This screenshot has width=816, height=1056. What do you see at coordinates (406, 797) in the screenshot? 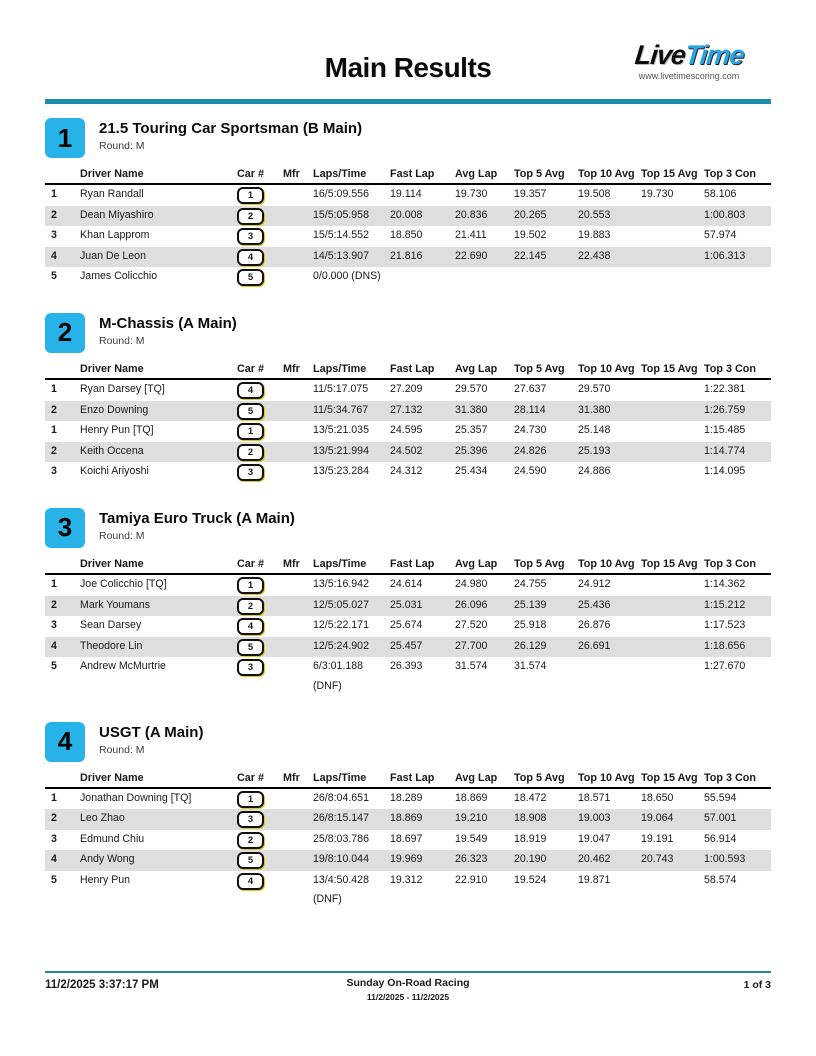
I see `fast-lap-cell: 18.289` at bounding box center [406, 797].